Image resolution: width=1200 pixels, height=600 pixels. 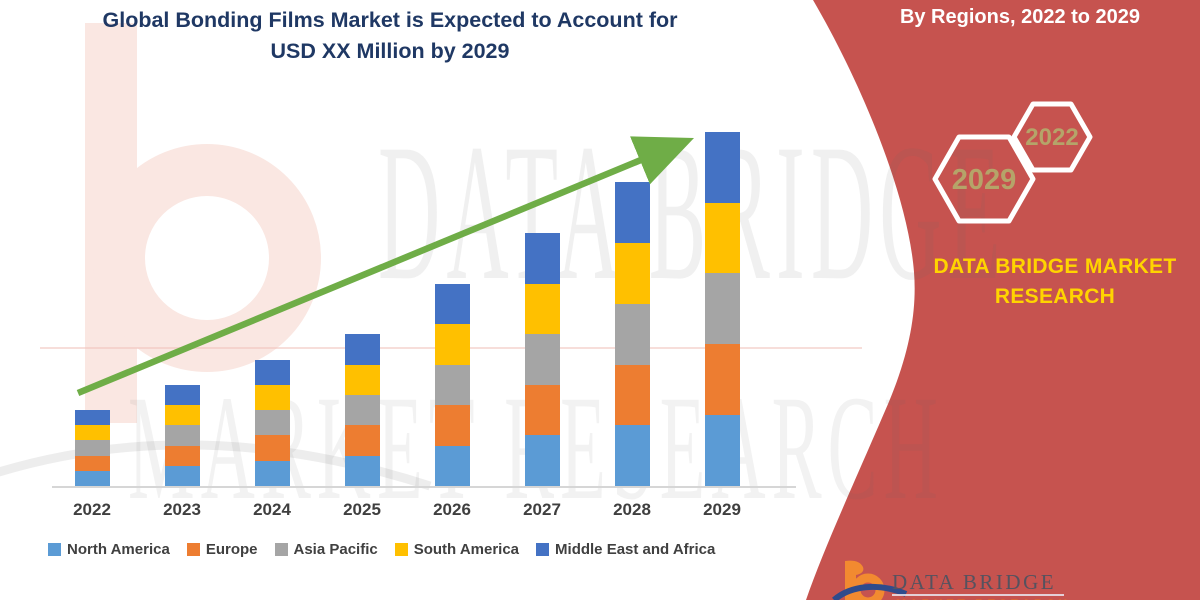 I want to click on x-axis-label: 2026, so click(x=452, y=509).